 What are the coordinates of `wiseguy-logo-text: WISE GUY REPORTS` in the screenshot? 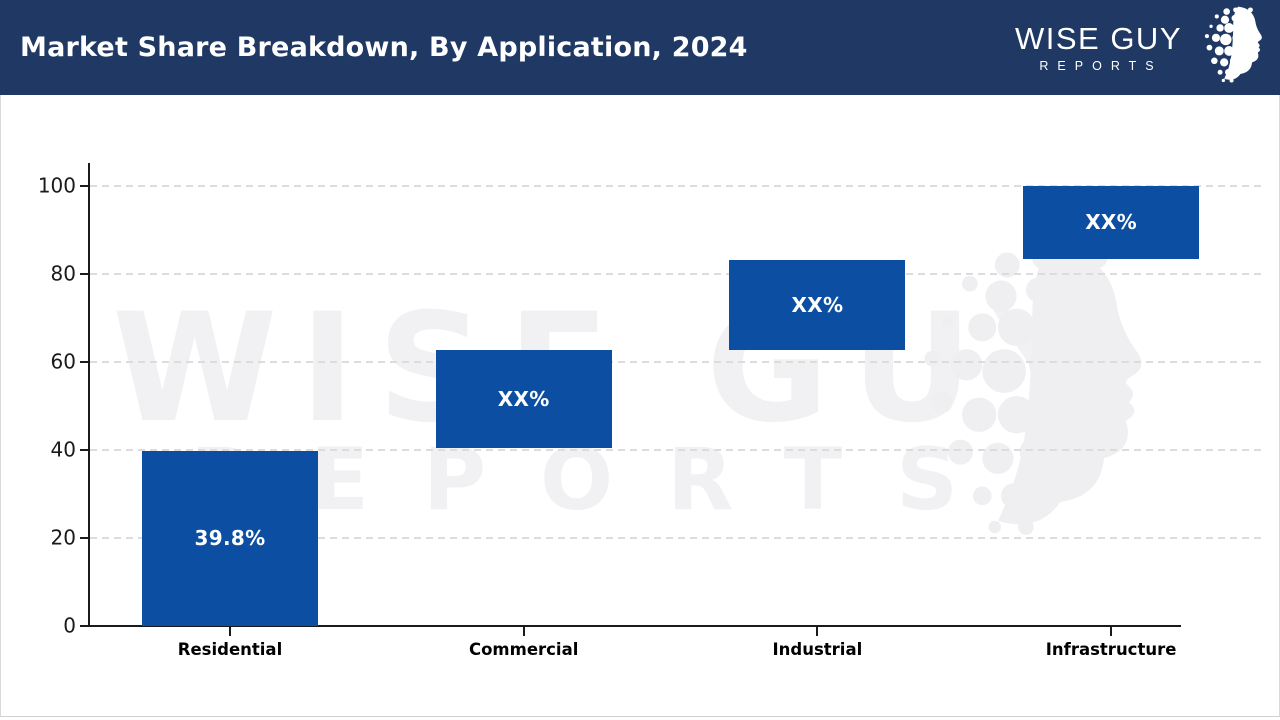 It's located at (1098, 48).